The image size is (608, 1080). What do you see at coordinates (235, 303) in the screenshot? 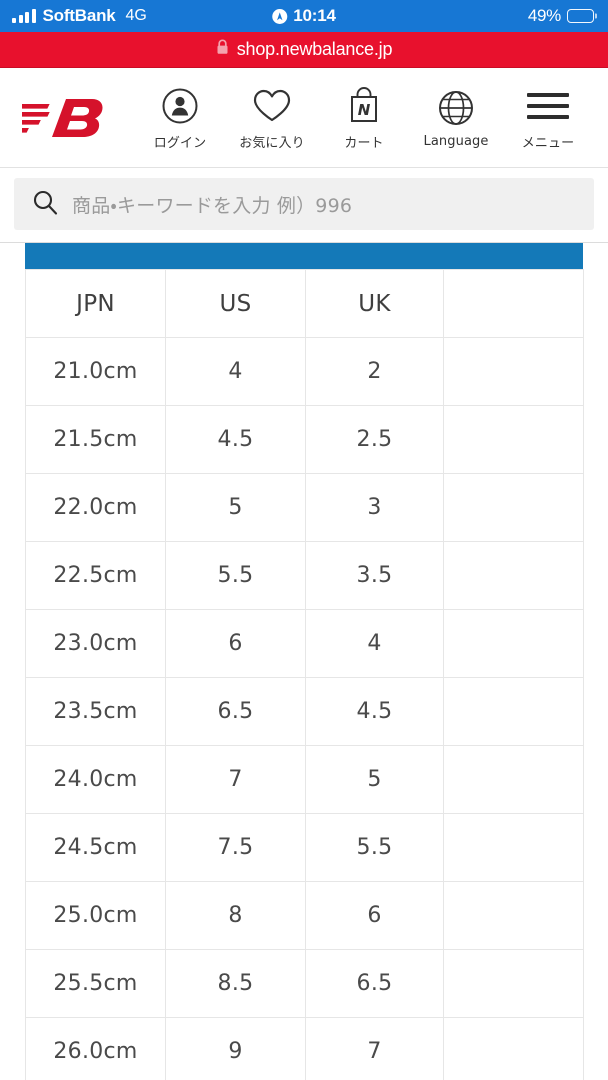
I see `column-header-us: US` at bounding box center [235, 303].